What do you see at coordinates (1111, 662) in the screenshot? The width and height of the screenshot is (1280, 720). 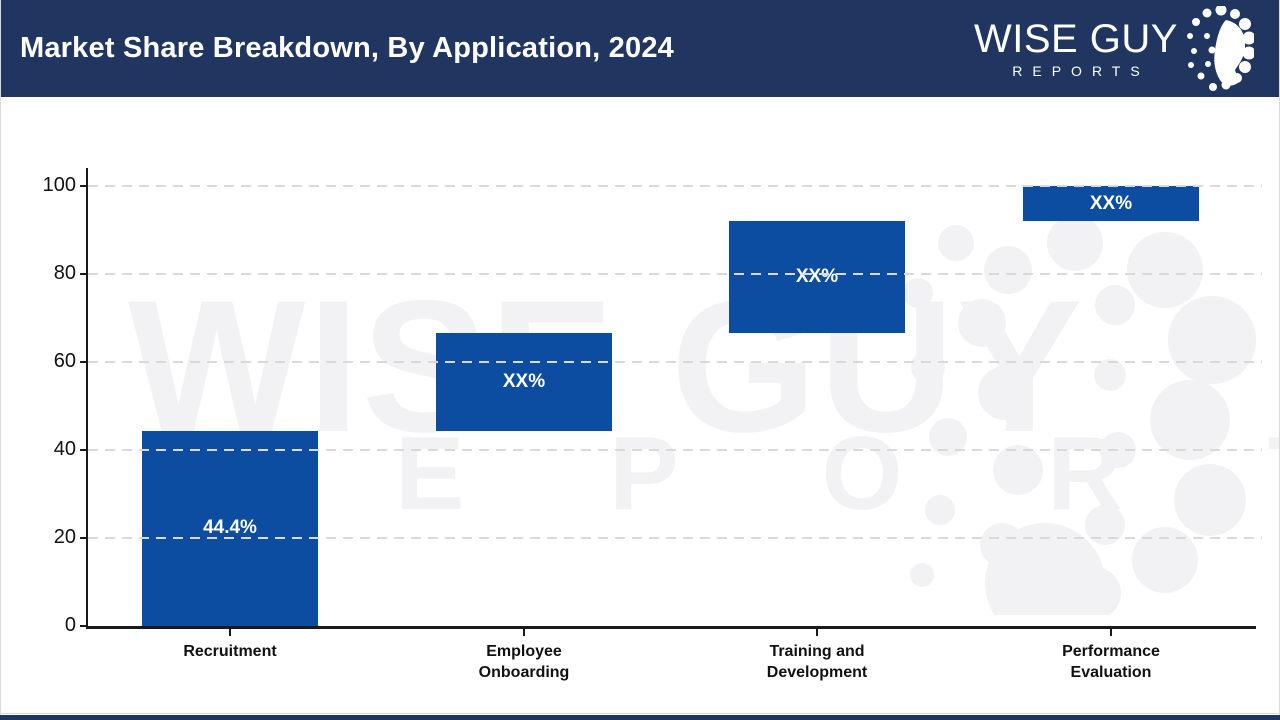 I see `category-label: Performance Evaluation` at bounding box center [1111, 662].